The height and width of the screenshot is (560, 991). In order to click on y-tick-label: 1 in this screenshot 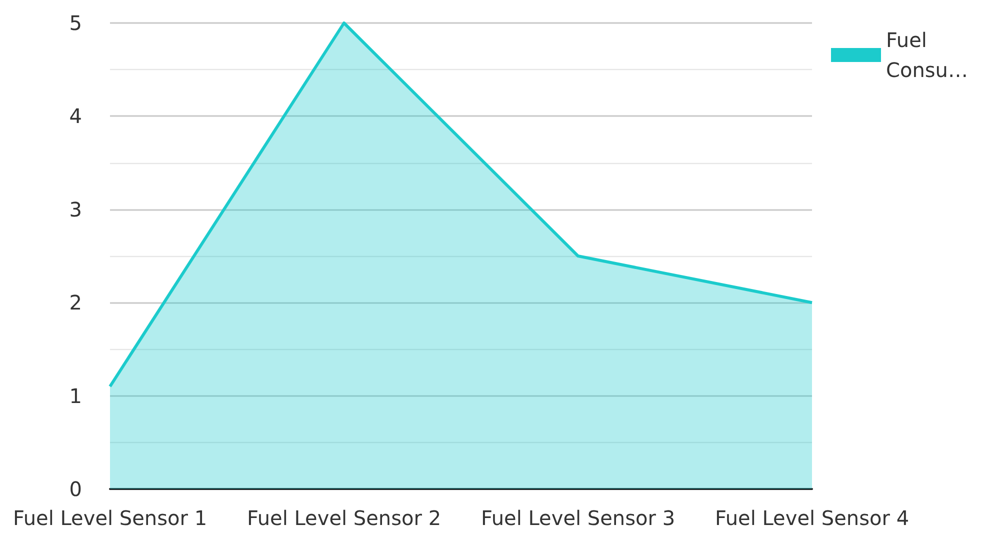, I will do `click(75, 396)`.